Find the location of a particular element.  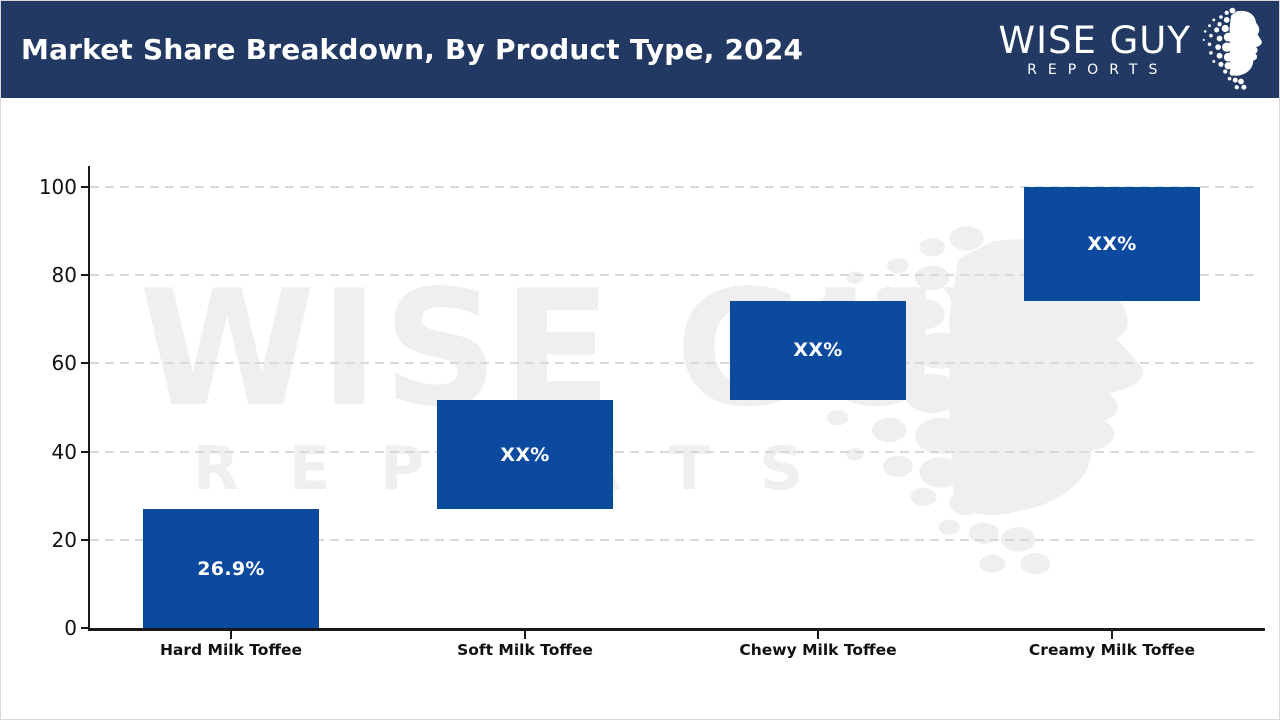

y-tick-label: 40 is located at coordinates (64, 451).